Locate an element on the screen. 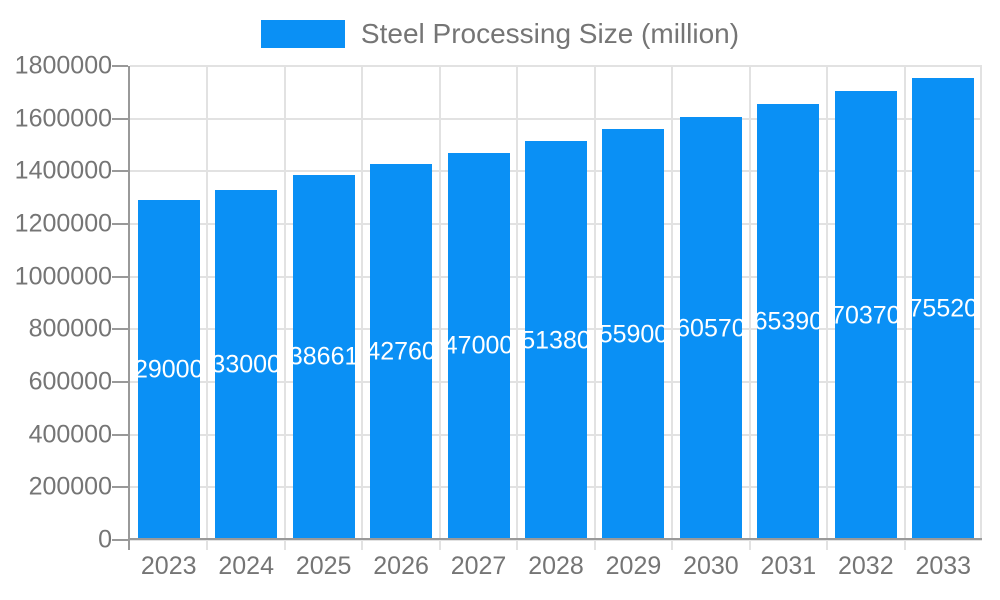 This screenshot has width=1000, height=600. bar-2031: 1653900 is located at coordinates (788, 322).